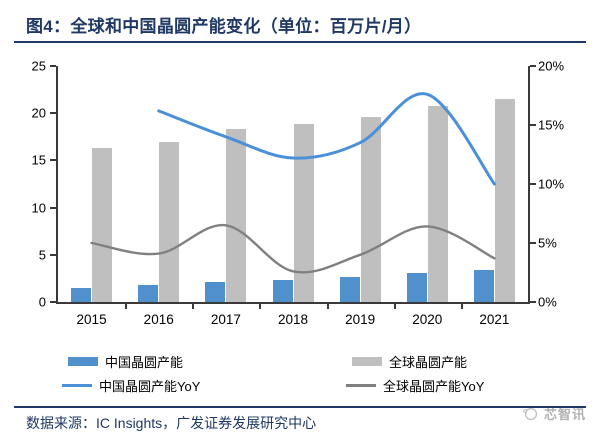 The image size is (600, 438). What do you see at coordinates (326, 139) in the screenshot?
I see `line-china-yoy` at bounding box center [326, 139].